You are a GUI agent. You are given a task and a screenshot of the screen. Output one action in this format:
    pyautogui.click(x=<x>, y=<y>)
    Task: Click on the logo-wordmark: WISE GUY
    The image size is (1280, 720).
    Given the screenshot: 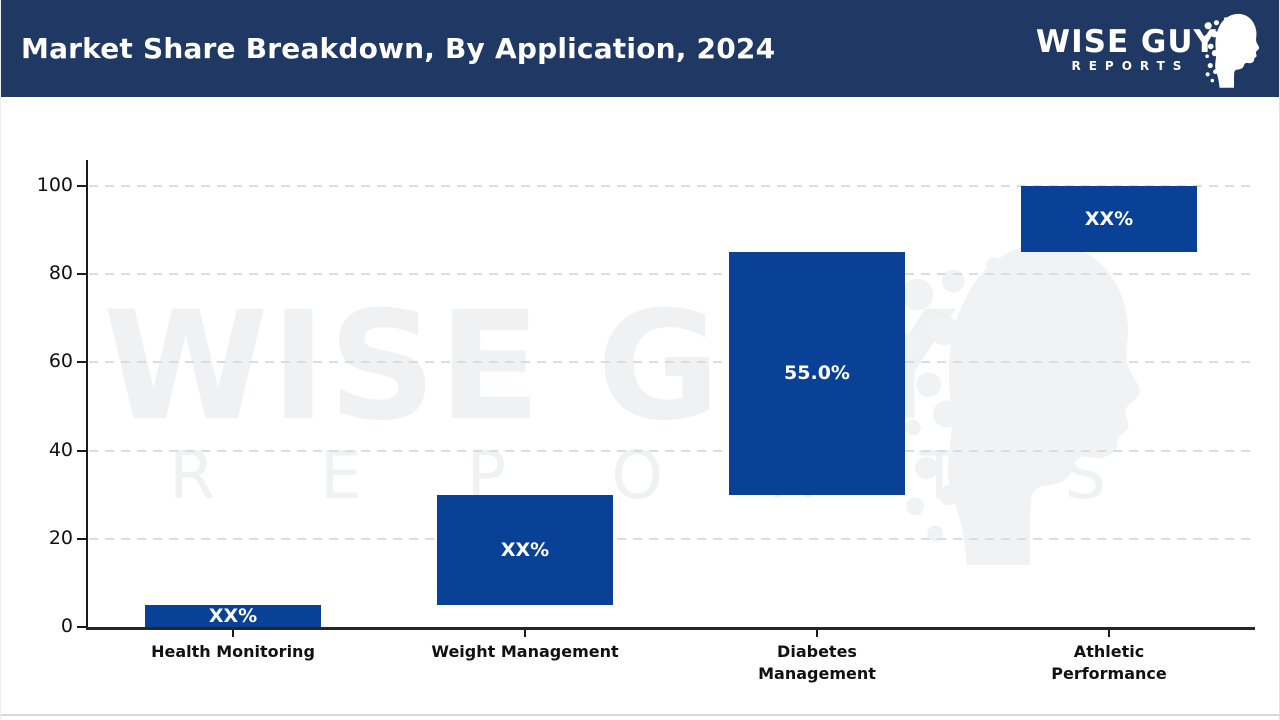 What is the action you would take?
    pyautogui.click(x=1126, y=41)
    